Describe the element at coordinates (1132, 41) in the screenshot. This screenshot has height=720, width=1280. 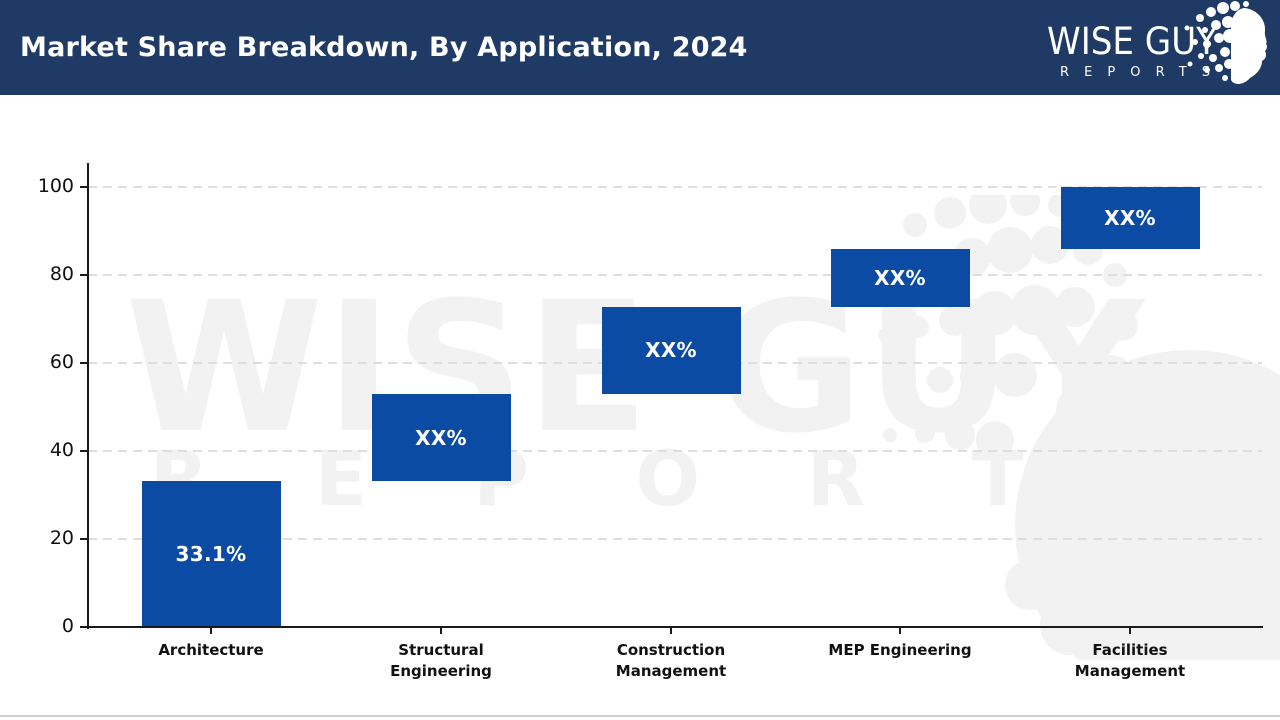
I see `logo-brand-text: WISE GUY` at that location.